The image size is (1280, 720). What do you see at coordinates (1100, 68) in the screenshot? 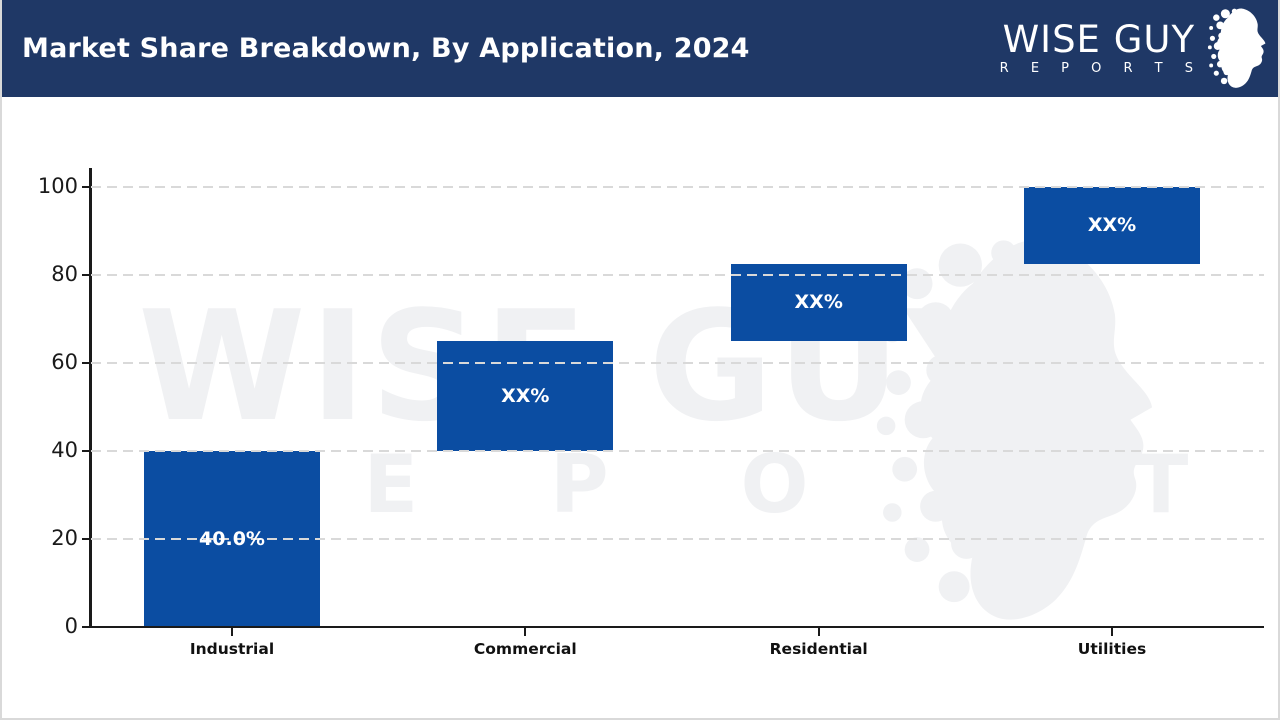
I see `logo-wordmark-line2: R E P O R T S` at bounding box center [1100, 68].